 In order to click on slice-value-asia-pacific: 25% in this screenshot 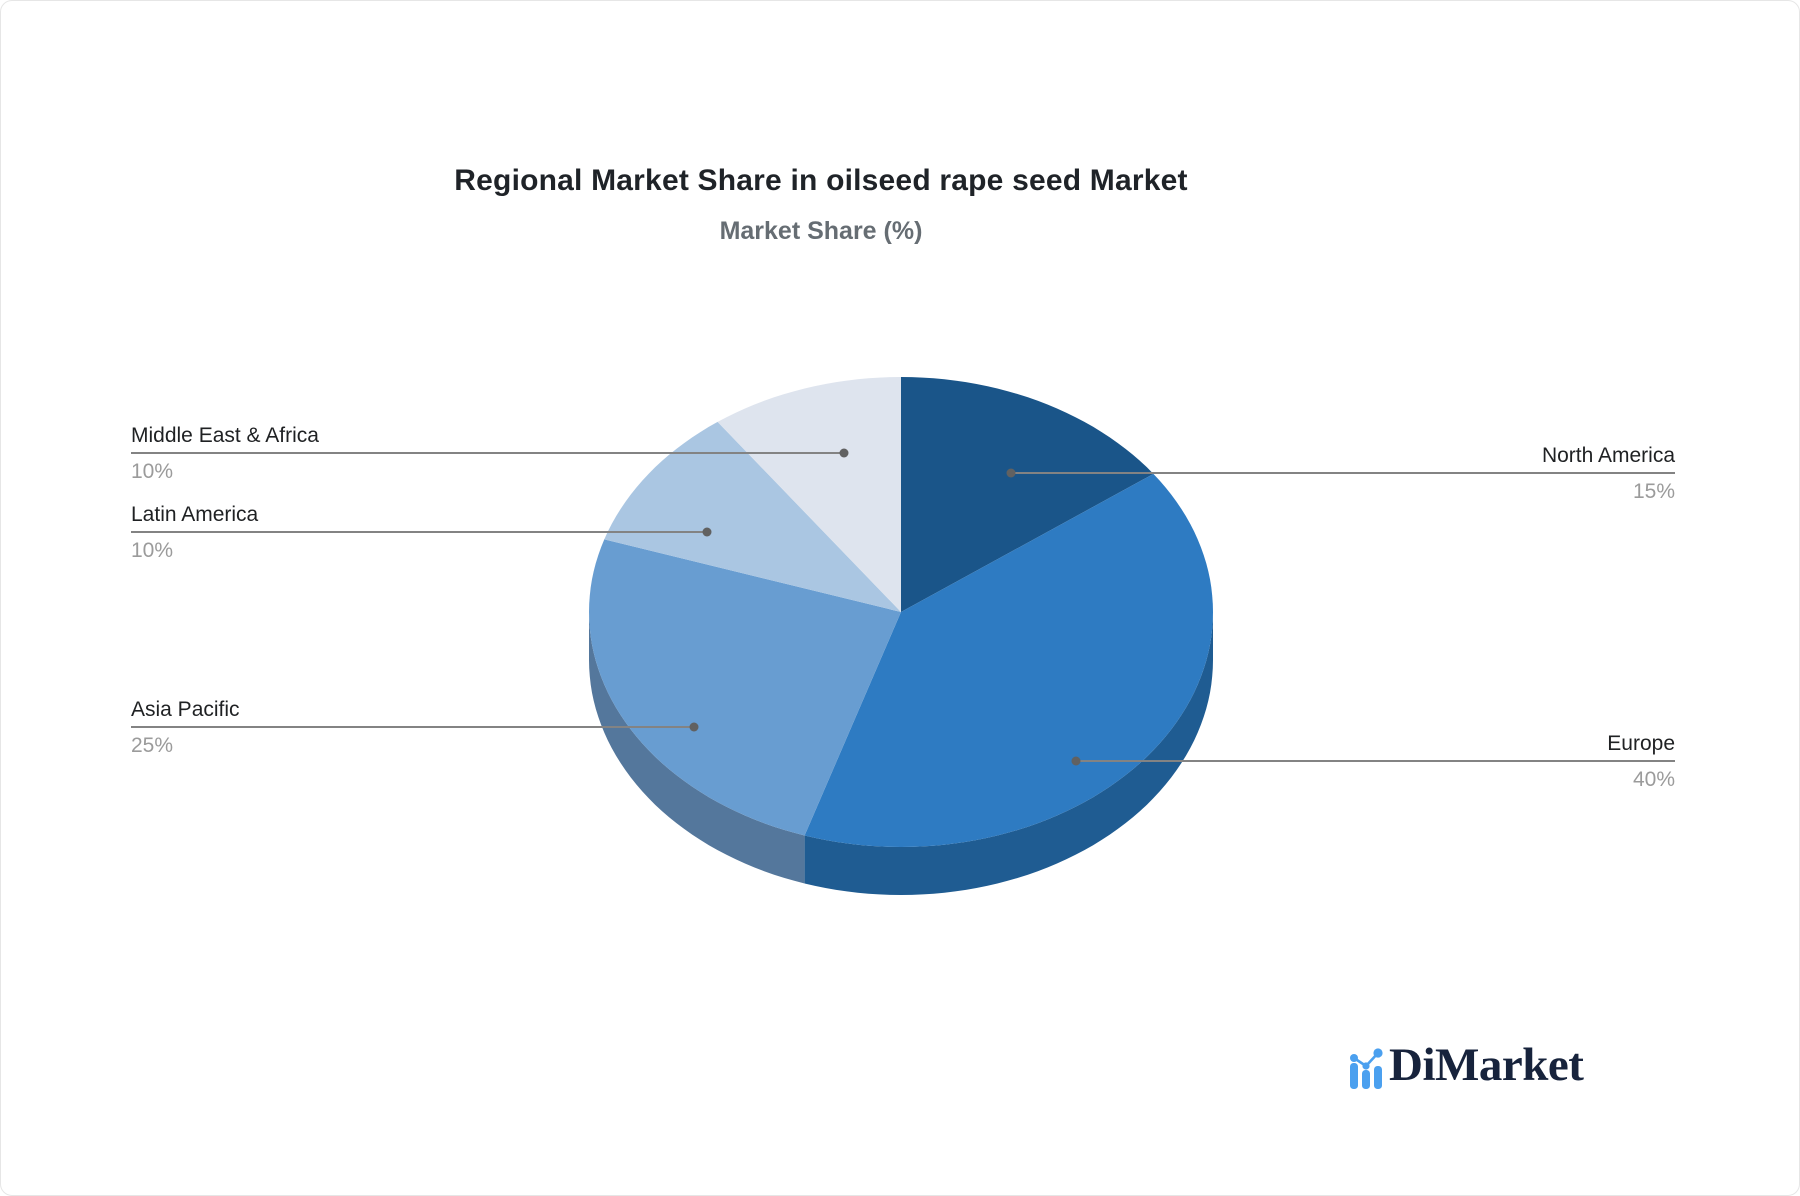, I will do `click(152, 745)`.